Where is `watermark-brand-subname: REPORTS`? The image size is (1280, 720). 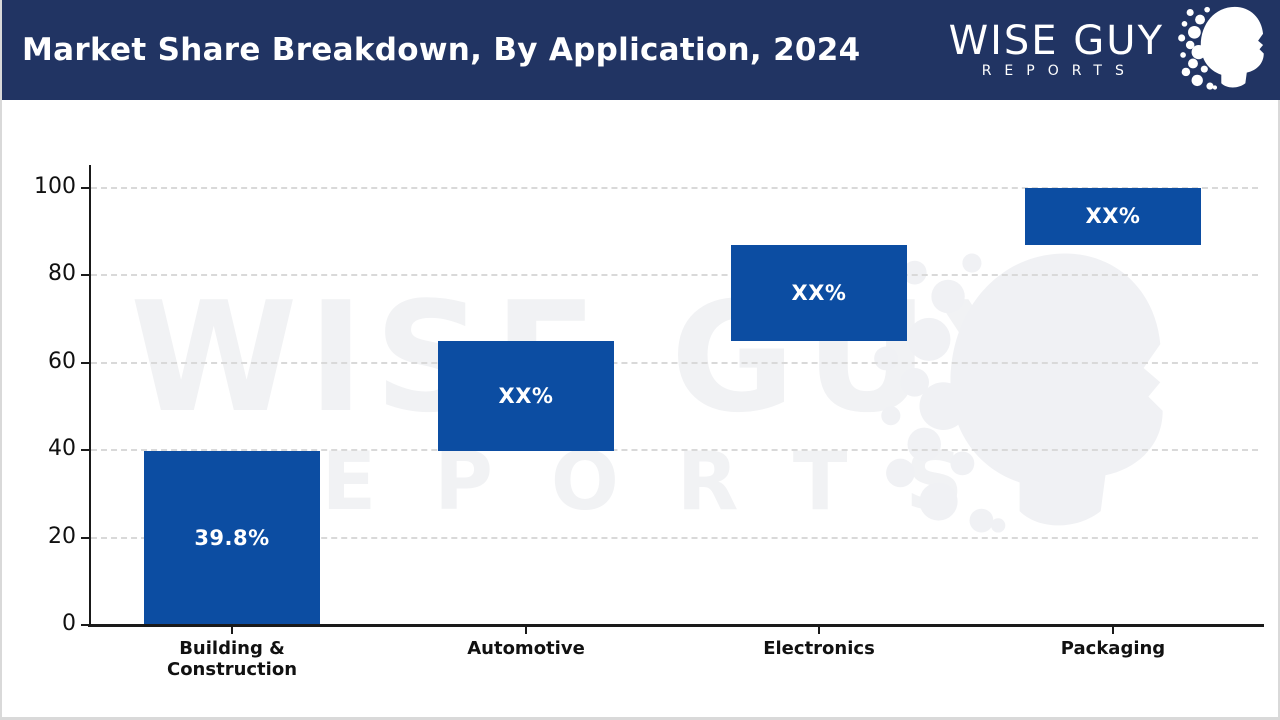
watermark-brand-subname: REPORTS is located at coordinates (612, 481).